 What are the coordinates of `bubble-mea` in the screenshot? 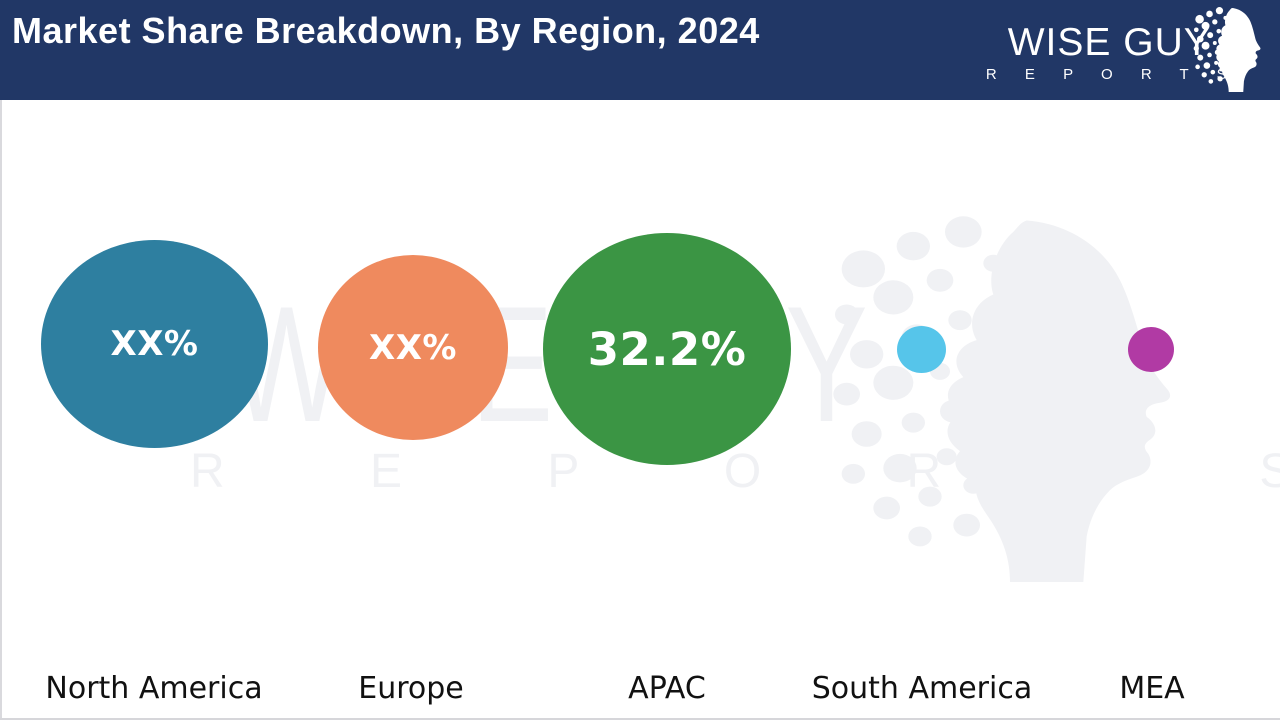 It's located at (1151, 349).